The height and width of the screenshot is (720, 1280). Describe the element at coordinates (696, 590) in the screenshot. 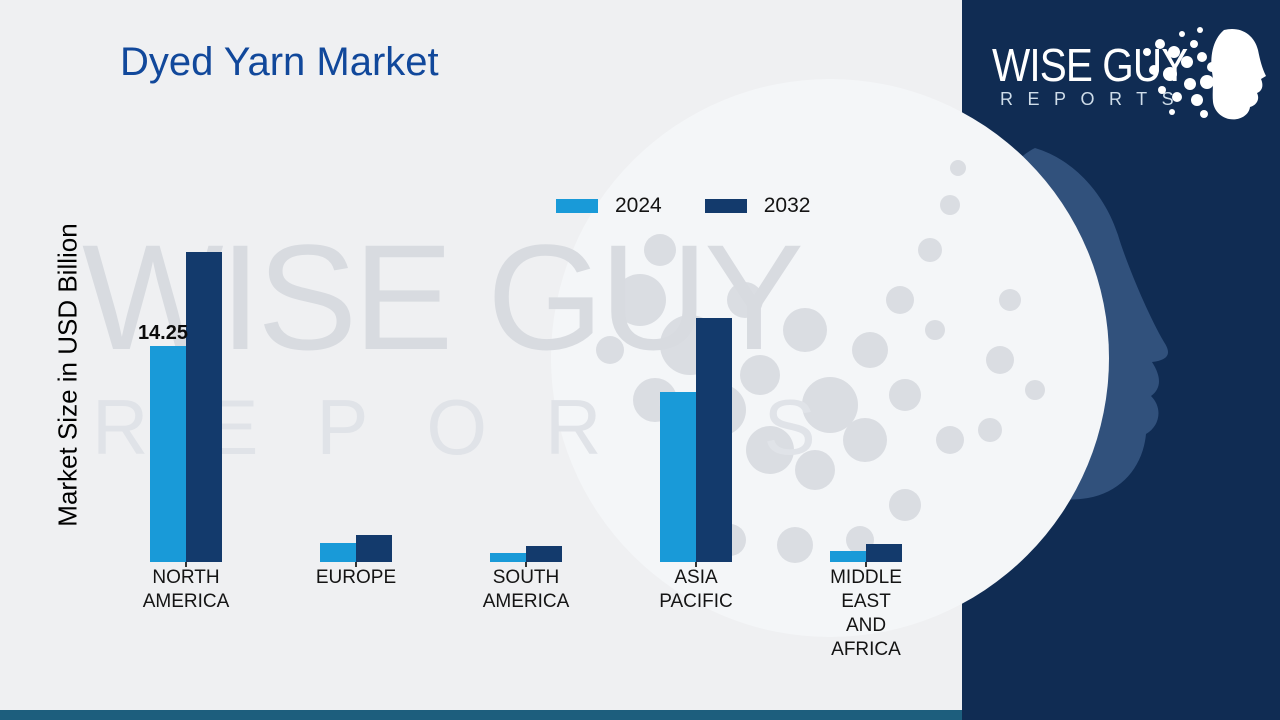

I see `category-label-asia-pacific: ASIA PACIFIC` at that location.